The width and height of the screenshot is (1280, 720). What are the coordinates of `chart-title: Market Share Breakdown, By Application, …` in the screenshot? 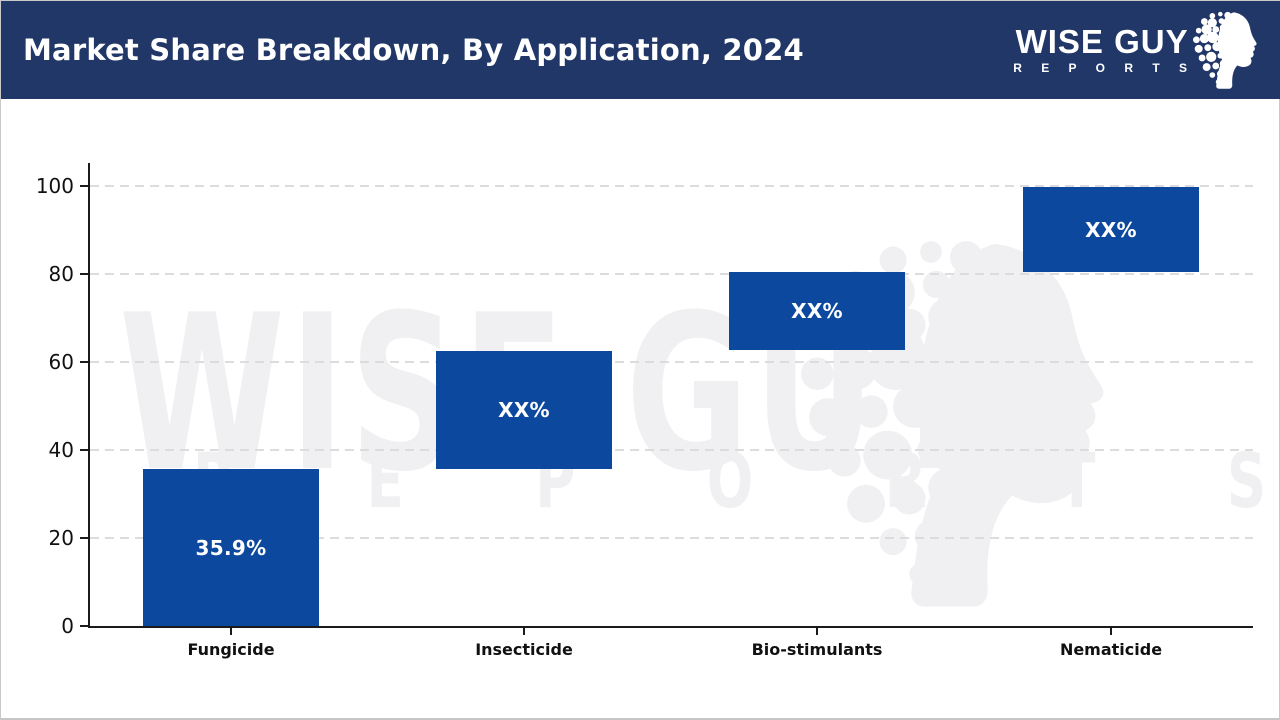 It's located at (413, 50).